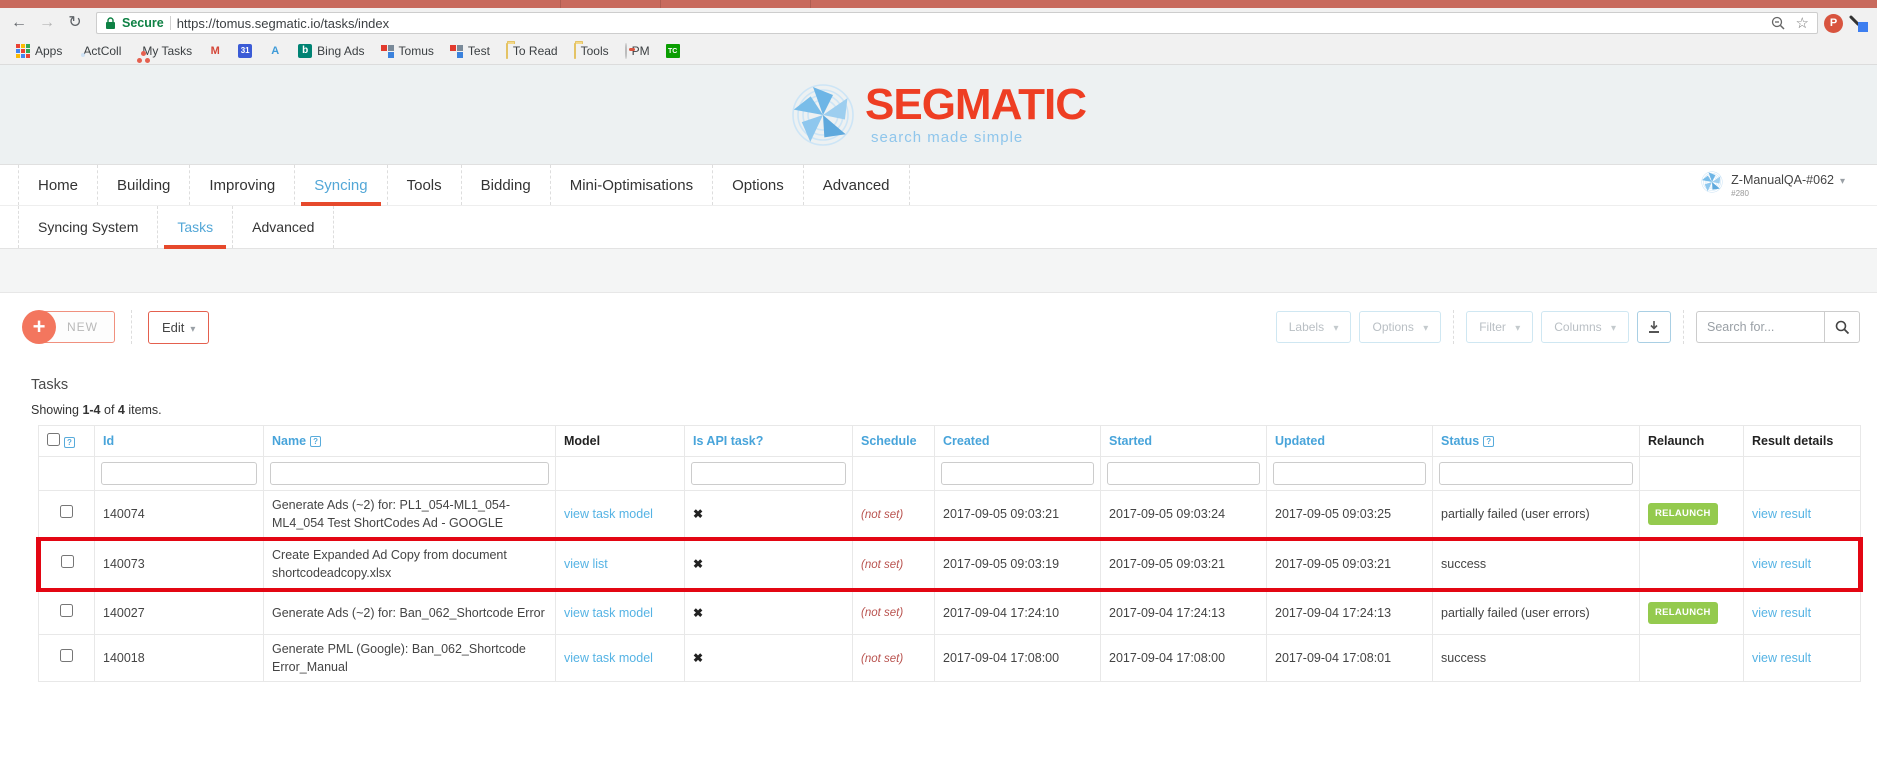 The height and width of the screenshot is (770, 1877). I want to click on filter-input-created, so click(1017, 473).